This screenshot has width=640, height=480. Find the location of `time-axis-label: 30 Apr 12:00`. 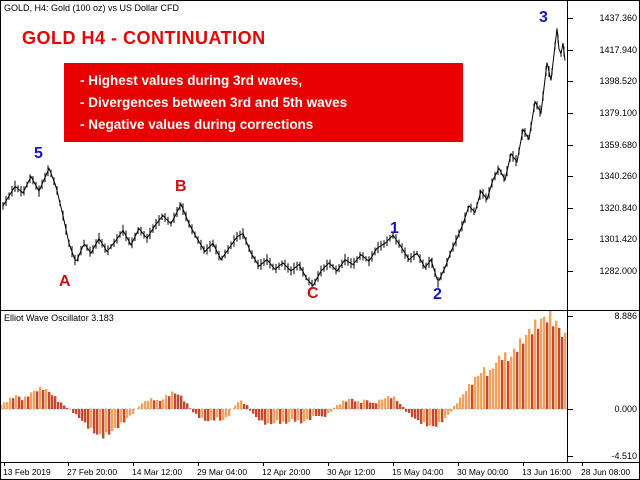

time-axis-label: 30 Apr 12:00 is located at coordinates (351, 472).